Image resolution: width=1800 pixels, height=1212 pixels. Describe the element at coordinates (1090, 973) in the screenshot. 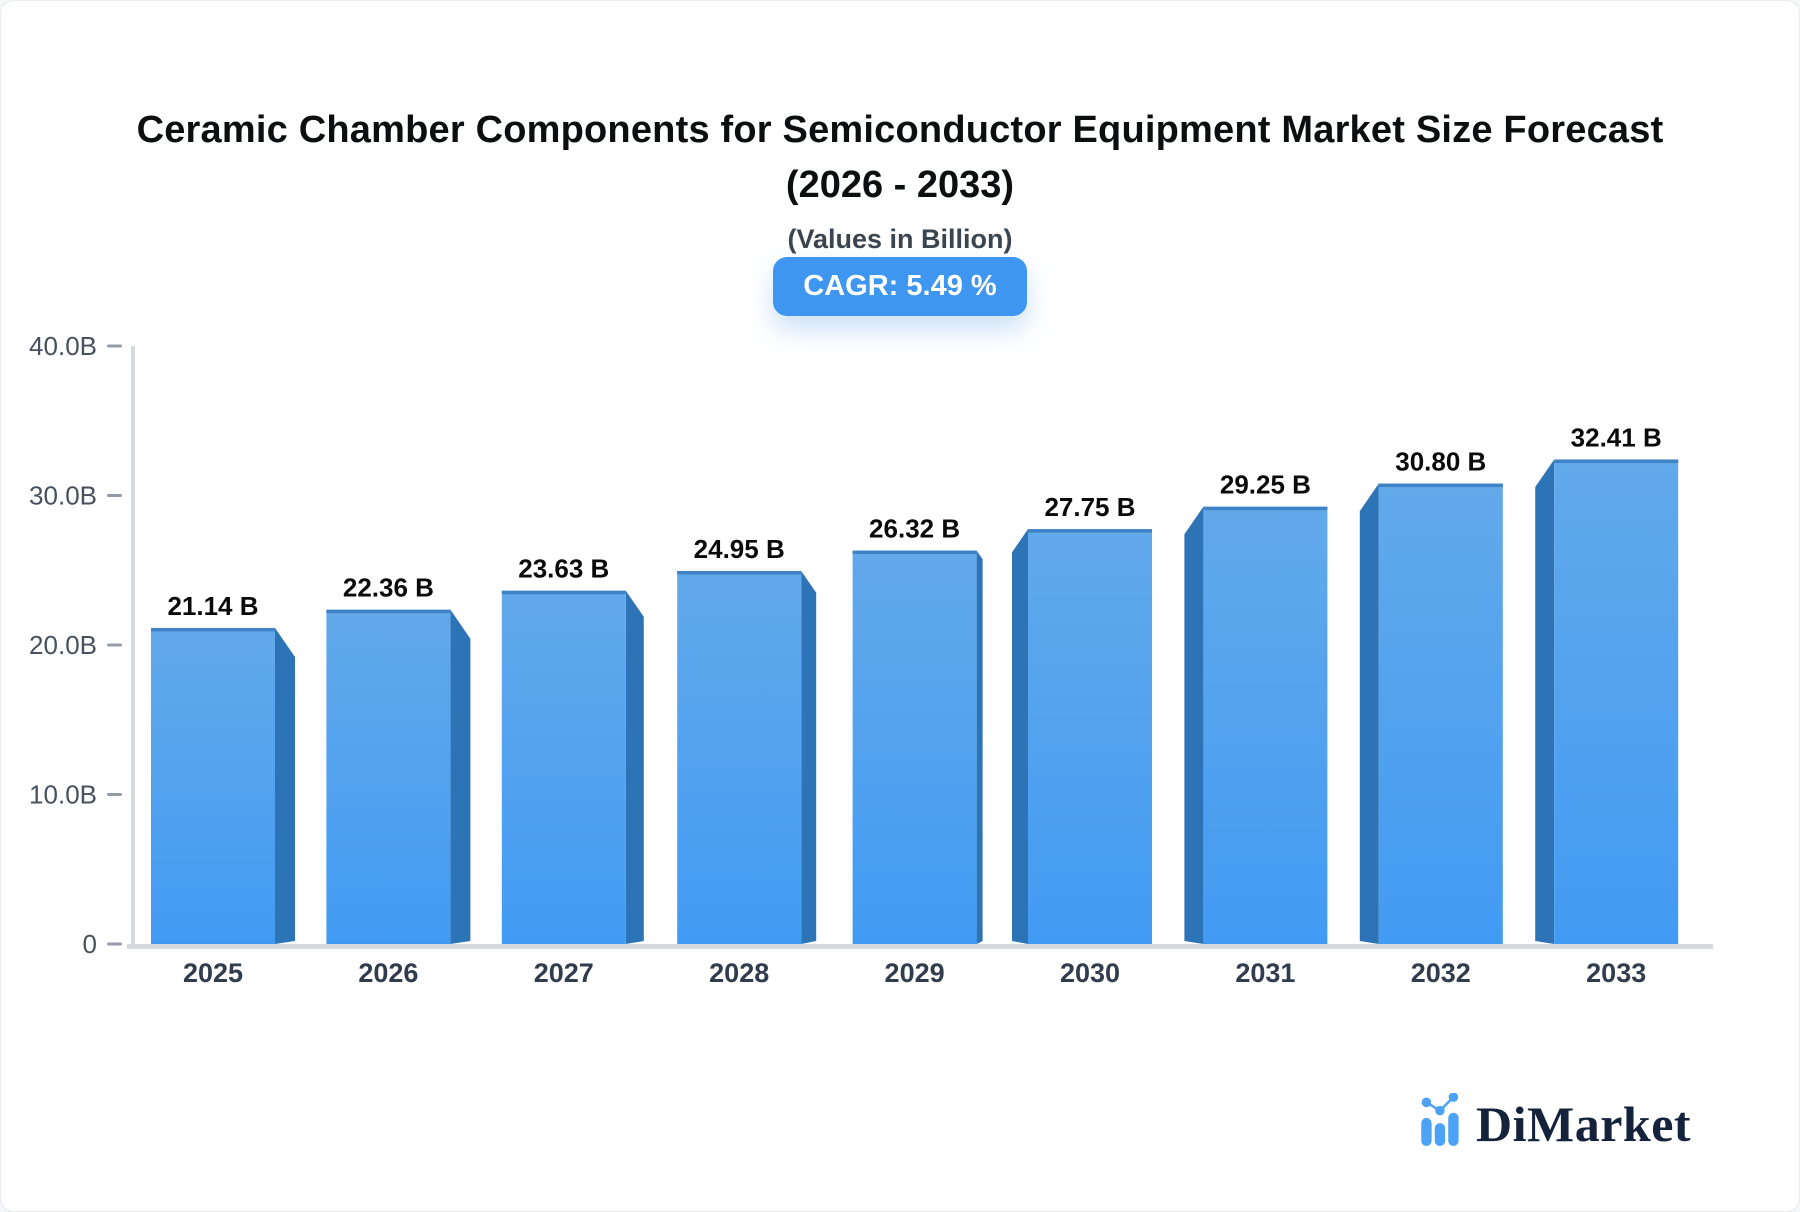

I see `x-axis-label: 2030` at that location.